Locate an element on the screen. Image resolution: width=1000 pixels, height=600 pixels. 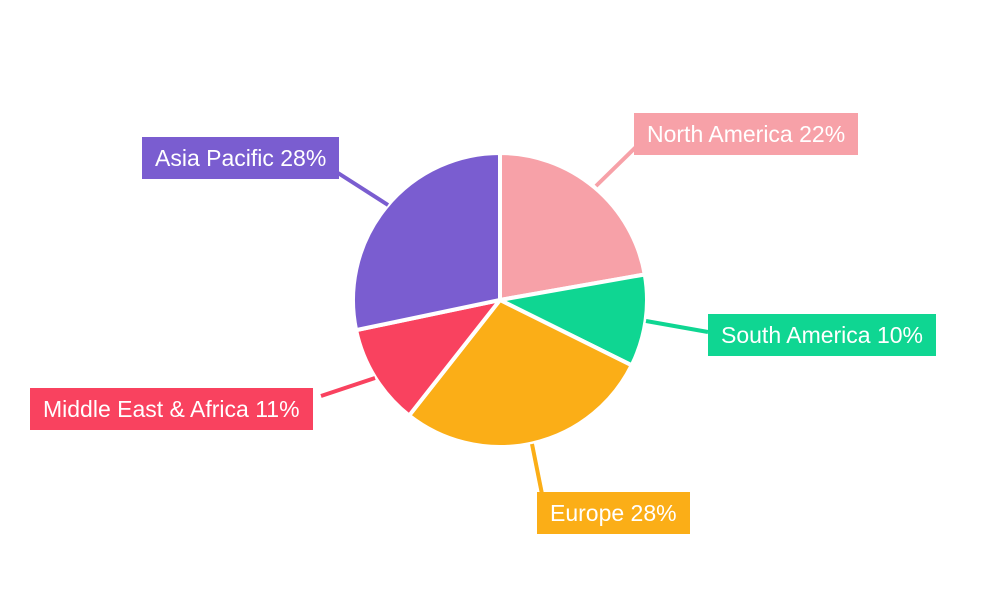
pie-slice-south-america is located at coordinates (573, 320).